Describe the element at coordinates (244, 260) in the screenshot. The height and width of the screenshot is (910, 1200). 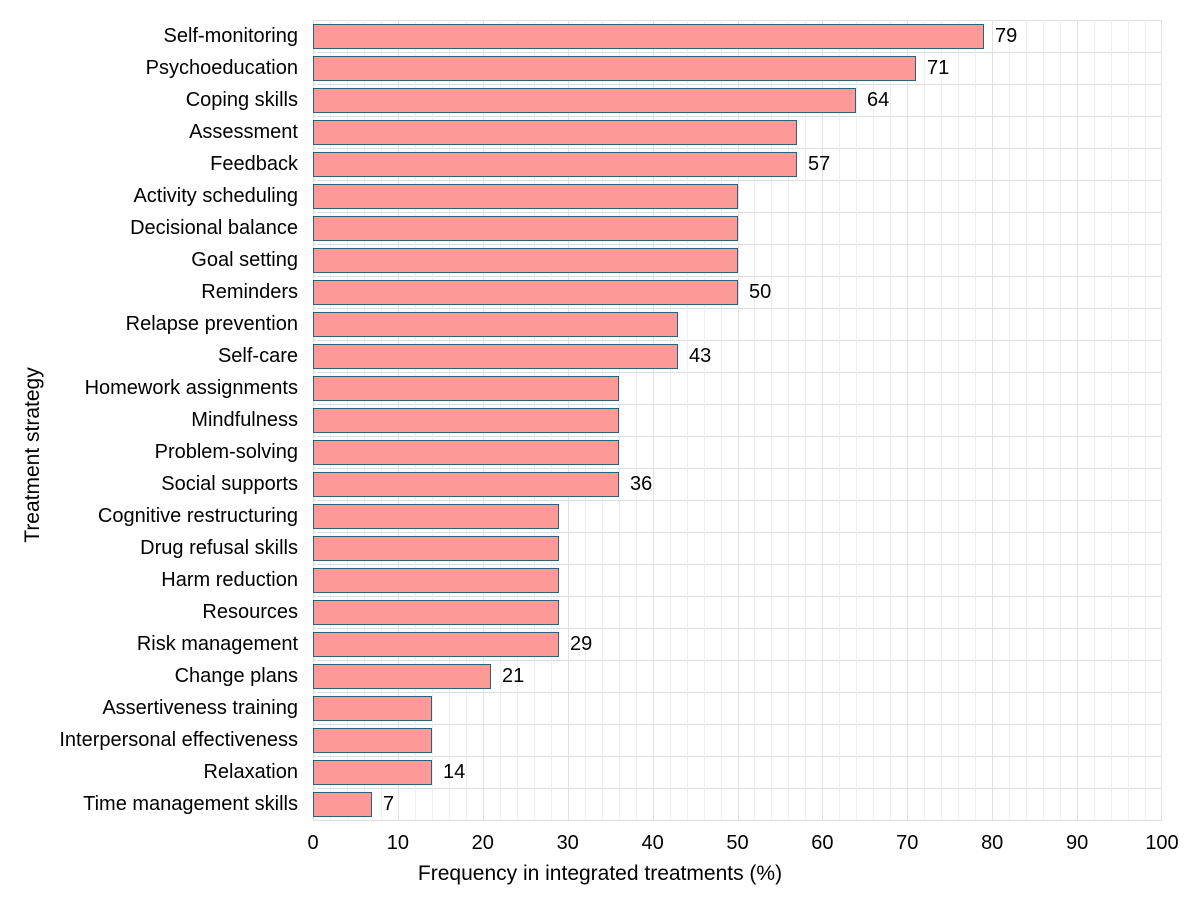
I see `category-label: Goal setting` at that location.